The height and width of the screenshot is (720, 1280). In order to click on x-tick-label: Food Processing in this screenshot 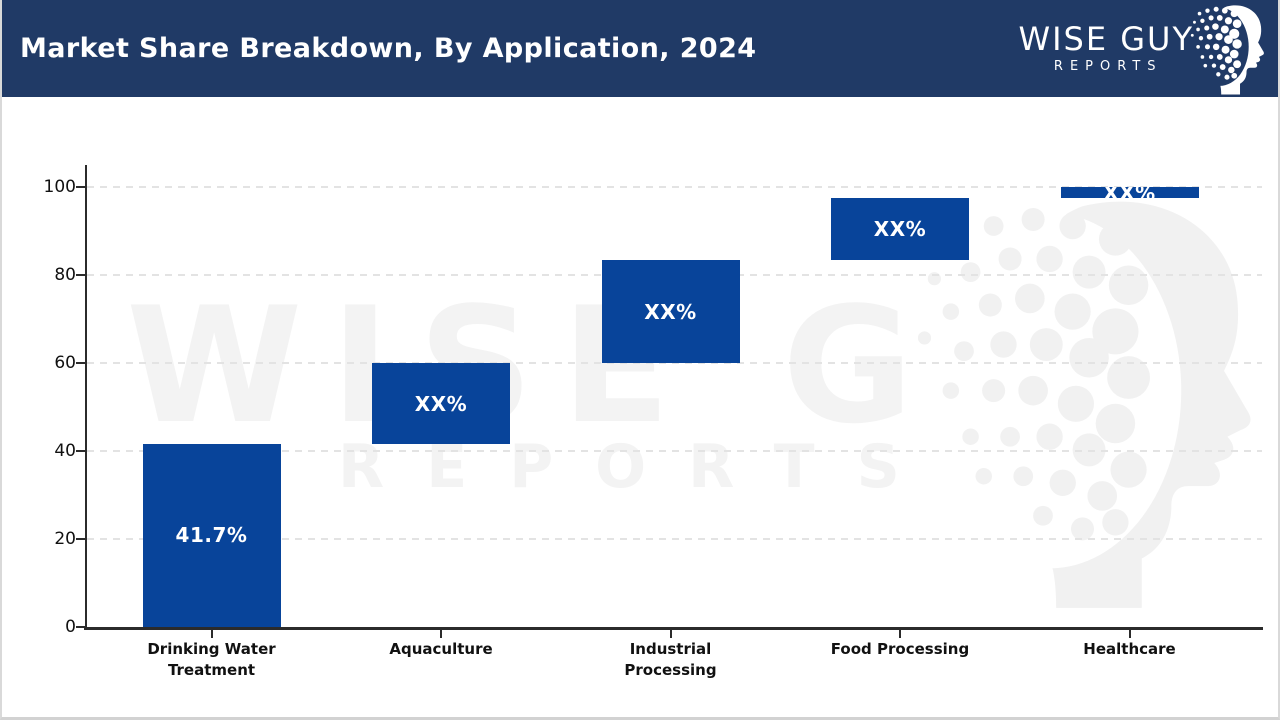, I will do `click(900, 649)`.